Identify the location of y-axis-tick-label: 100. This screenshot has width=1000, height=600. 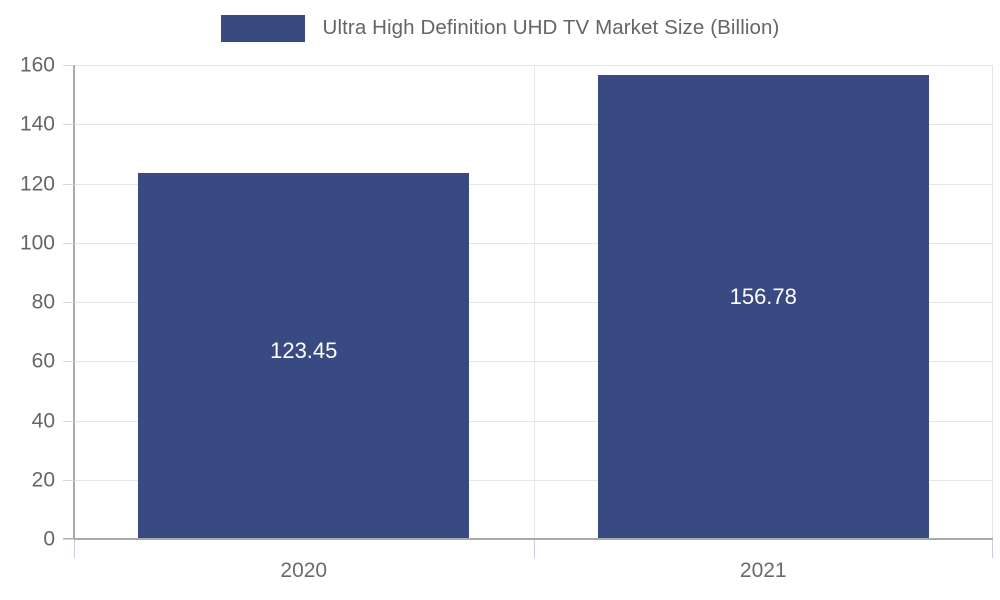
(37, 243).